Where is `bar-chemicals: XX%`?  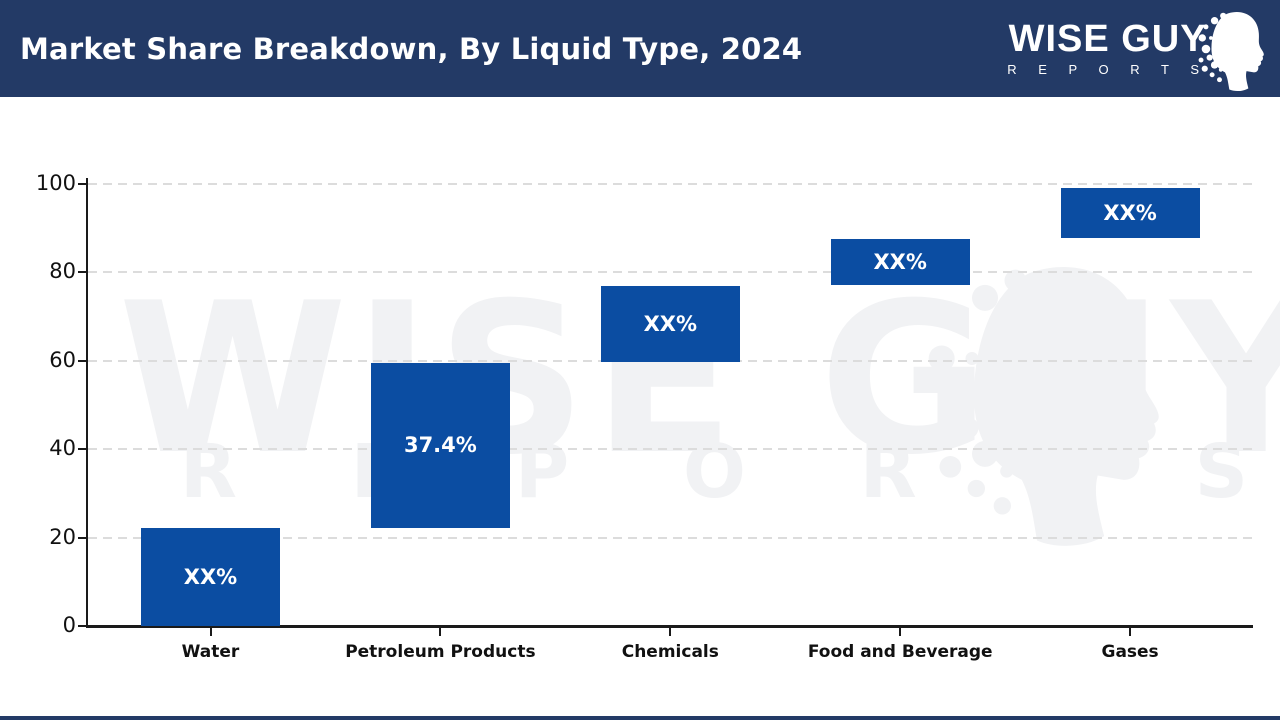
bar-chemicals: XX% is located at coordinates (670, 323).